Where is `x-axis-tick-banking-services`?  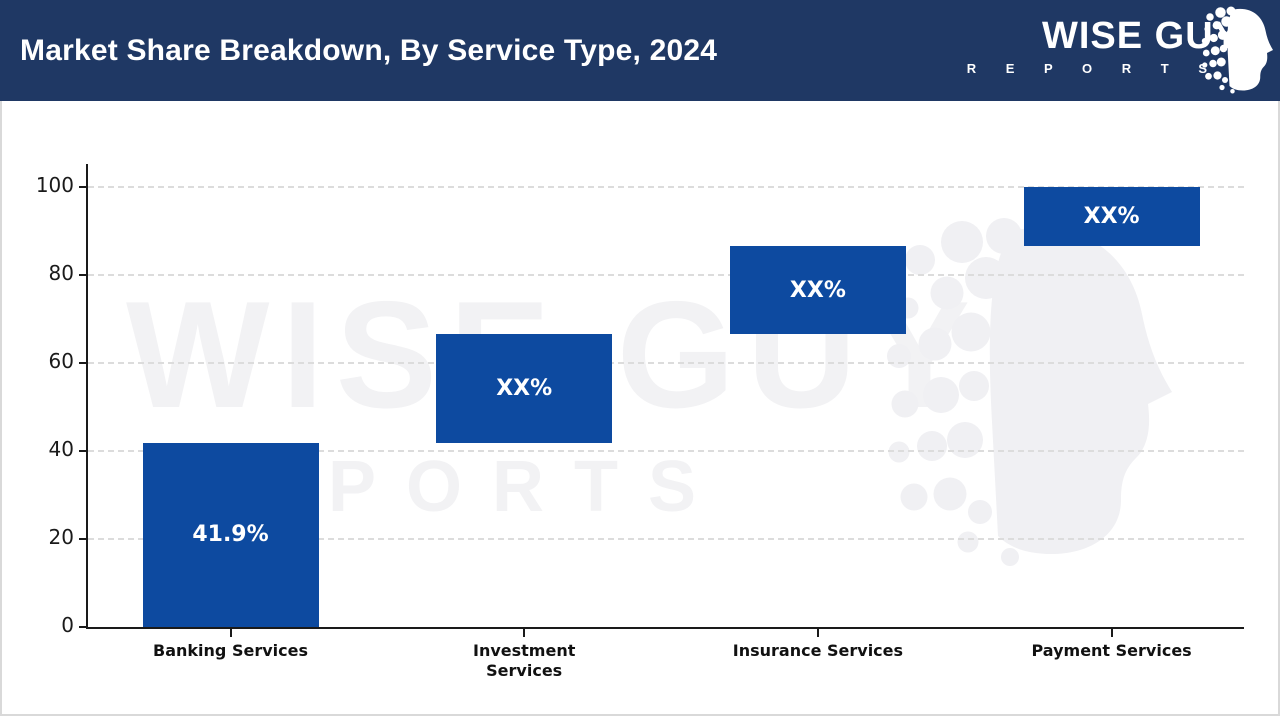
x-axis-tick-banking-services is located at coordinates (230, 633).